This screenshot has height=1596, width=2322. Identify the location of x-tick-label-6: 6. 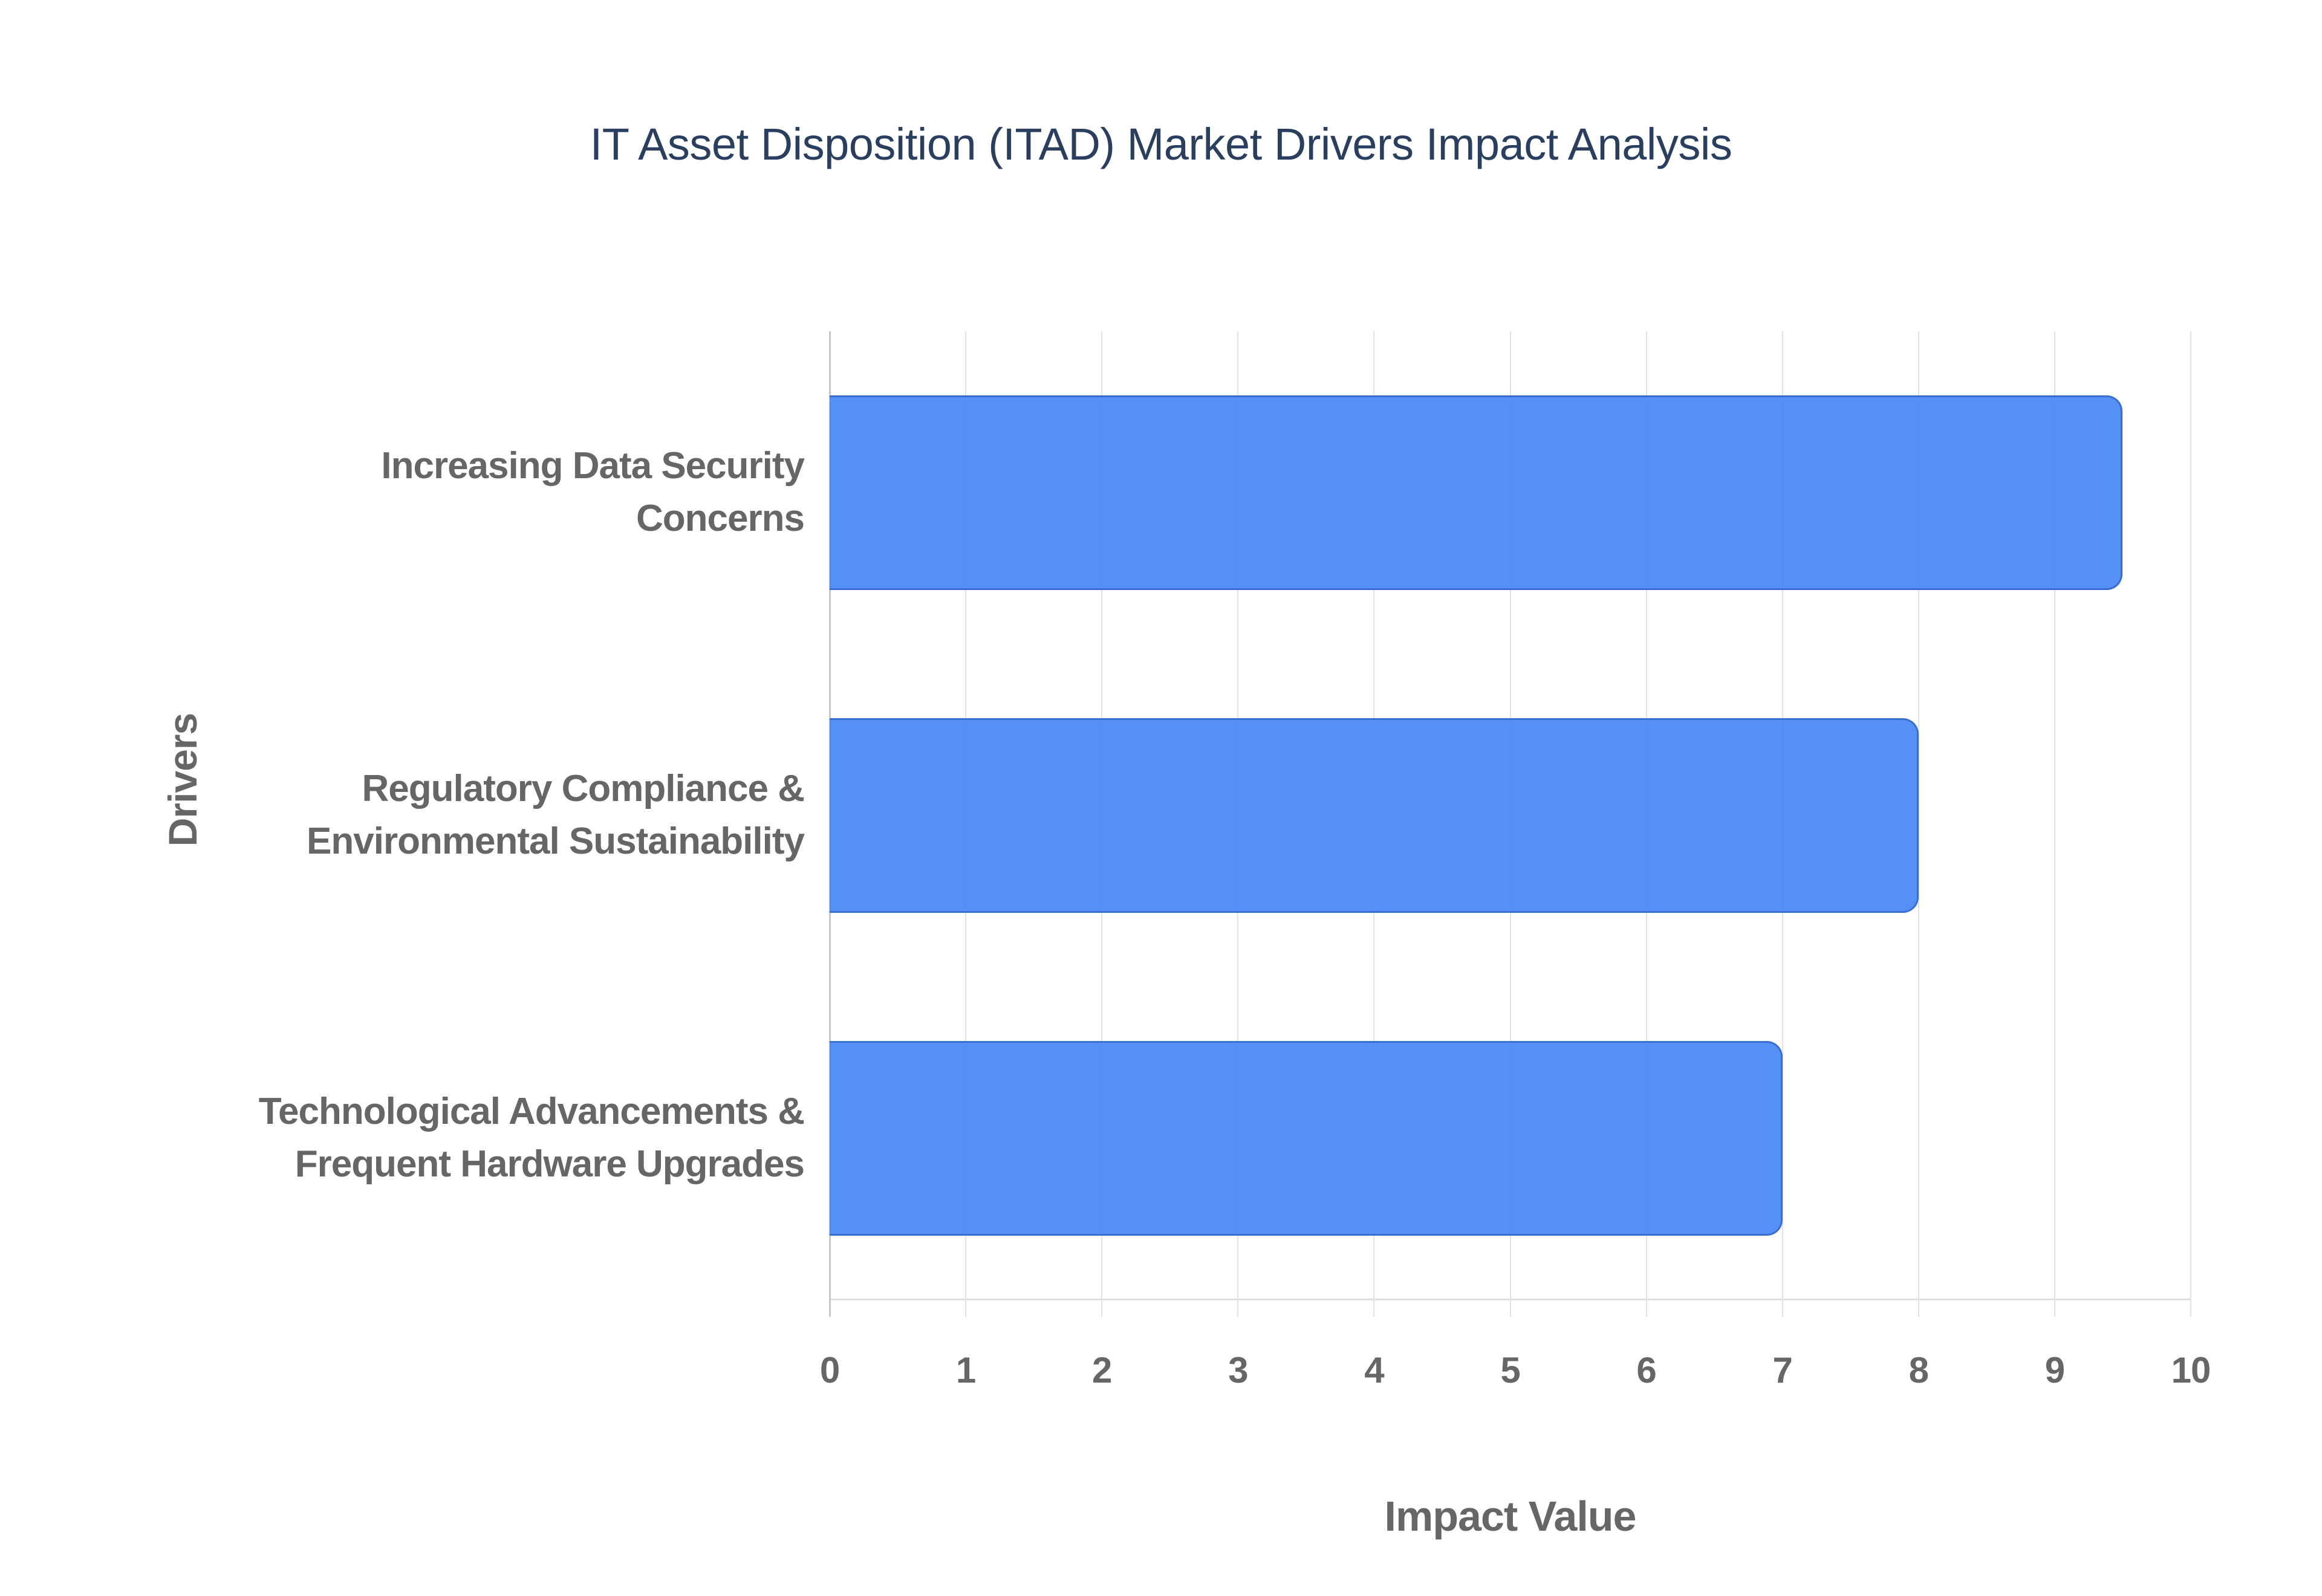
(1646, 1370).